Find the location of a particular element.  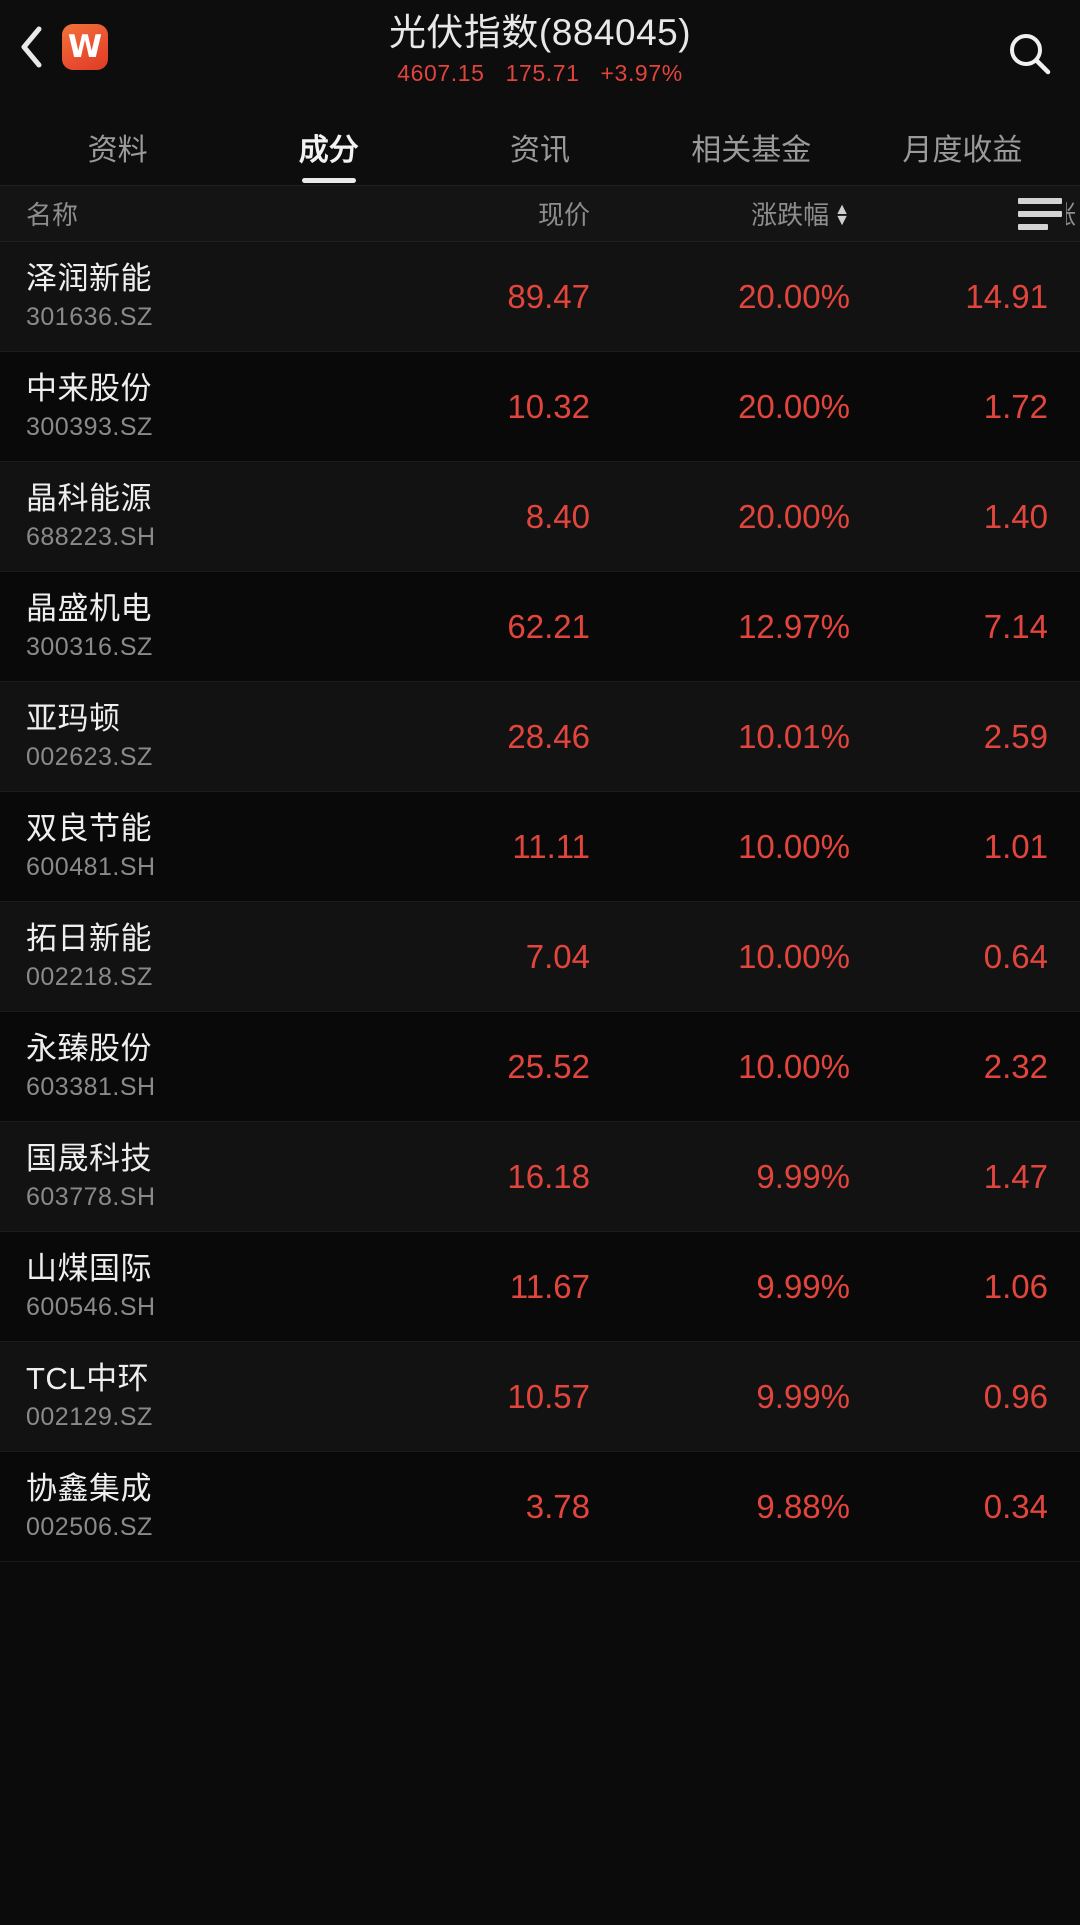

stock-identity: 永臻股份 603381.SH is located at coordinates (185, 1067).